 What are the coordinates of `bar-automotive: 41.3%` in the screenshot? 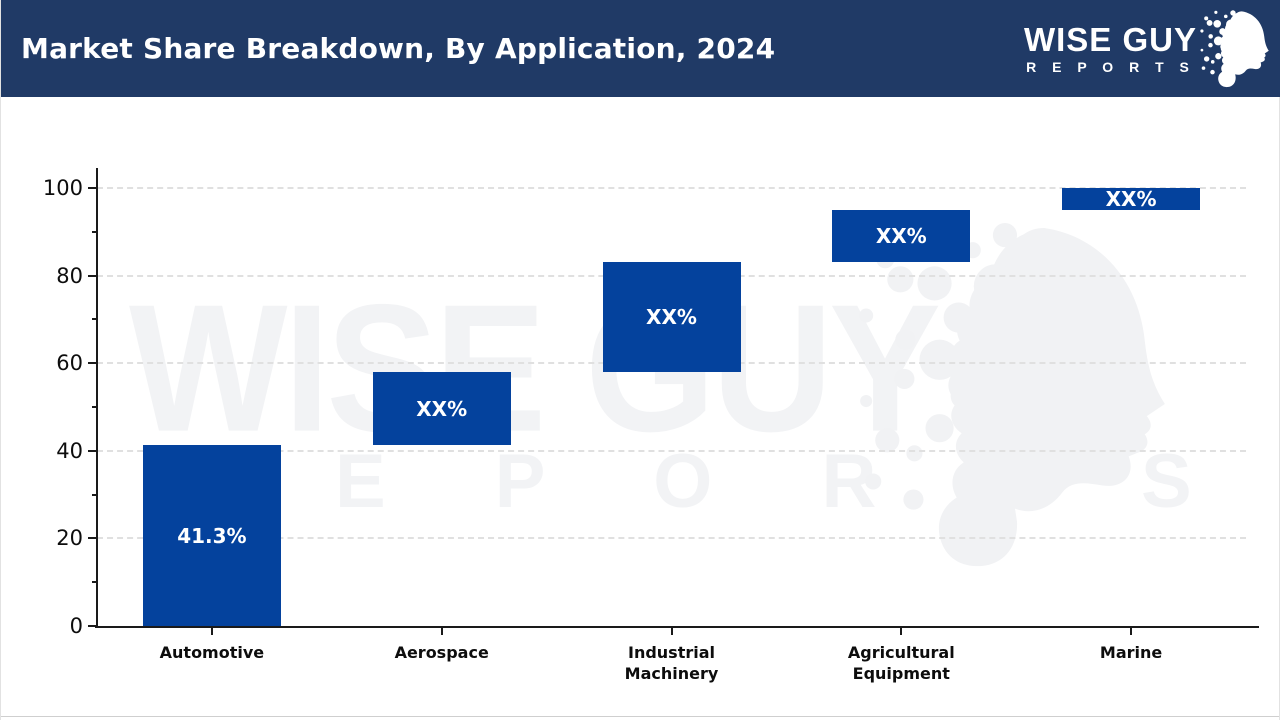 It's located at (211, 535).